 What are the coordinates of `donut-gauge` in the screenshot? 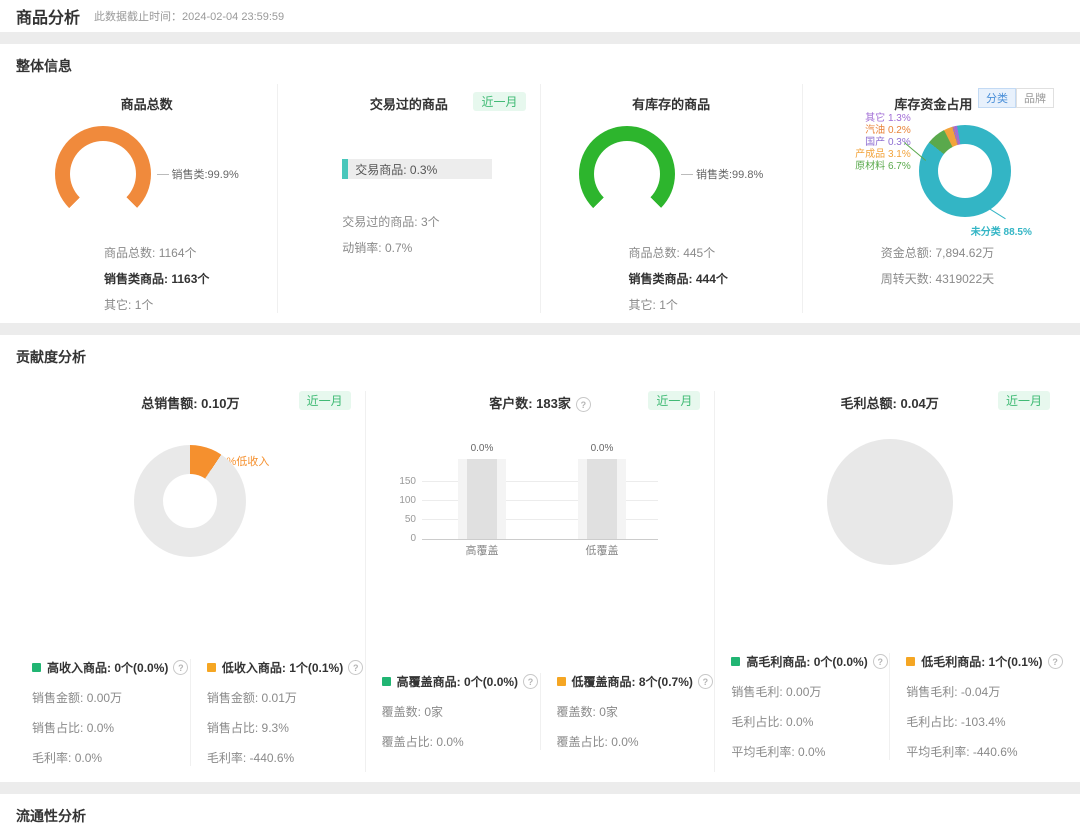 It's located at (627, 174).